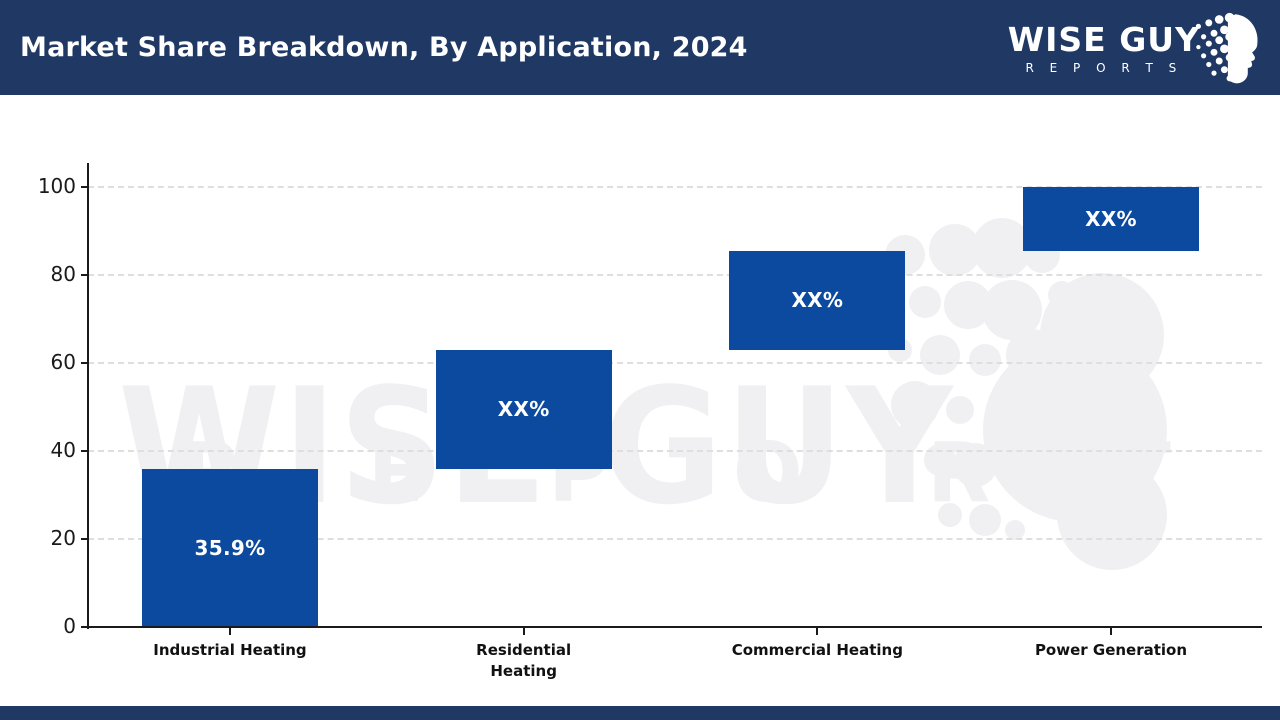  Describe the element at coordinates (1103, 39) in the screenshot. I see `logo-wordmark: WISE GUY` at that location.